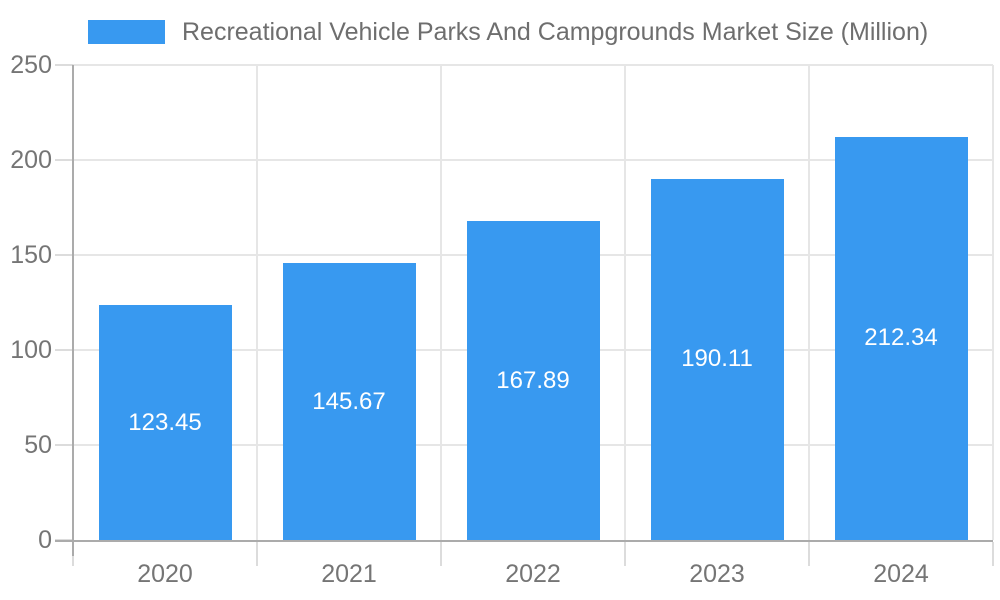  I want to click on x-axis-line, so click(524, 541).